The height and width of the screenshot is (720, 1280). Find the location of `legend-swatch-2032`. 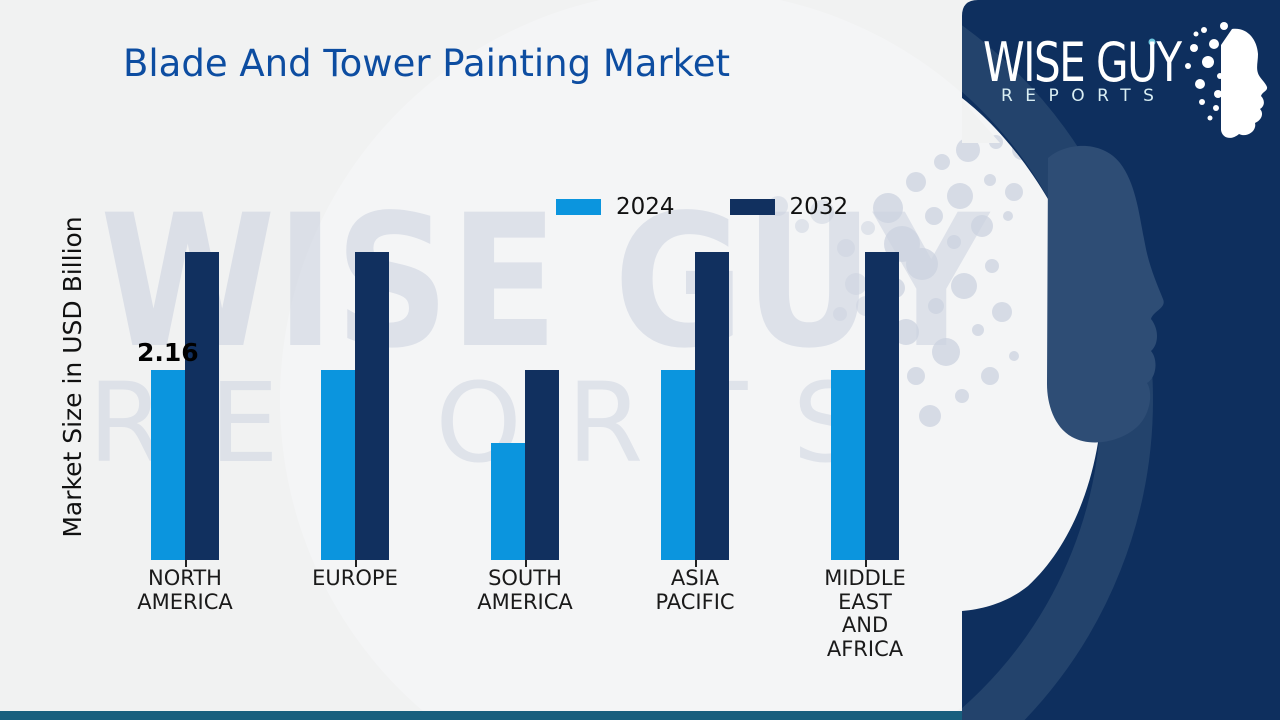

legend-swatch-2032 is located at coordinates (752, 207).